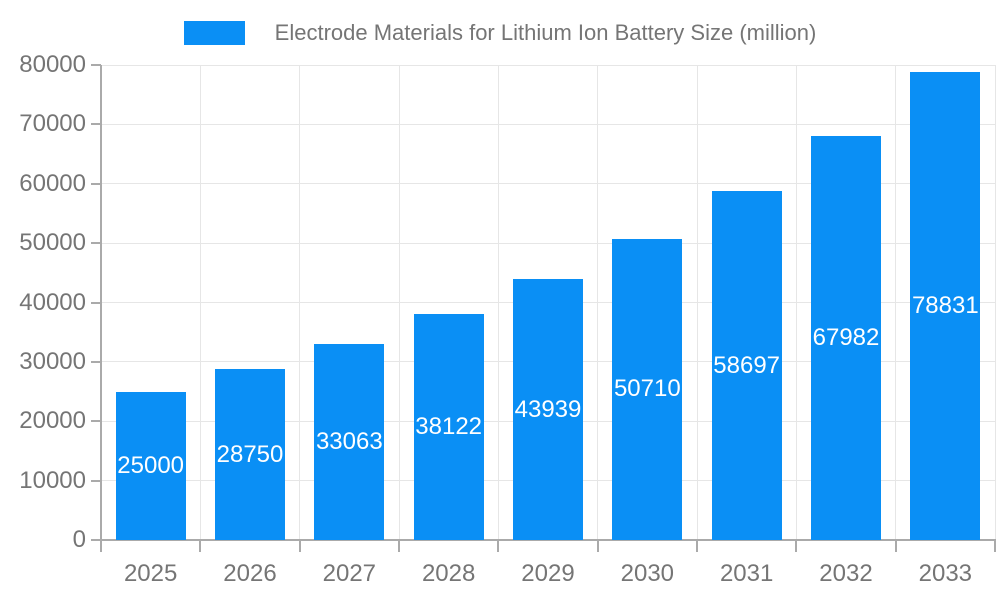  What do you see at coordinates (52, 421) in the screenshot?
I see `y-axis-label: 20000` at bounding box center [52, 421].